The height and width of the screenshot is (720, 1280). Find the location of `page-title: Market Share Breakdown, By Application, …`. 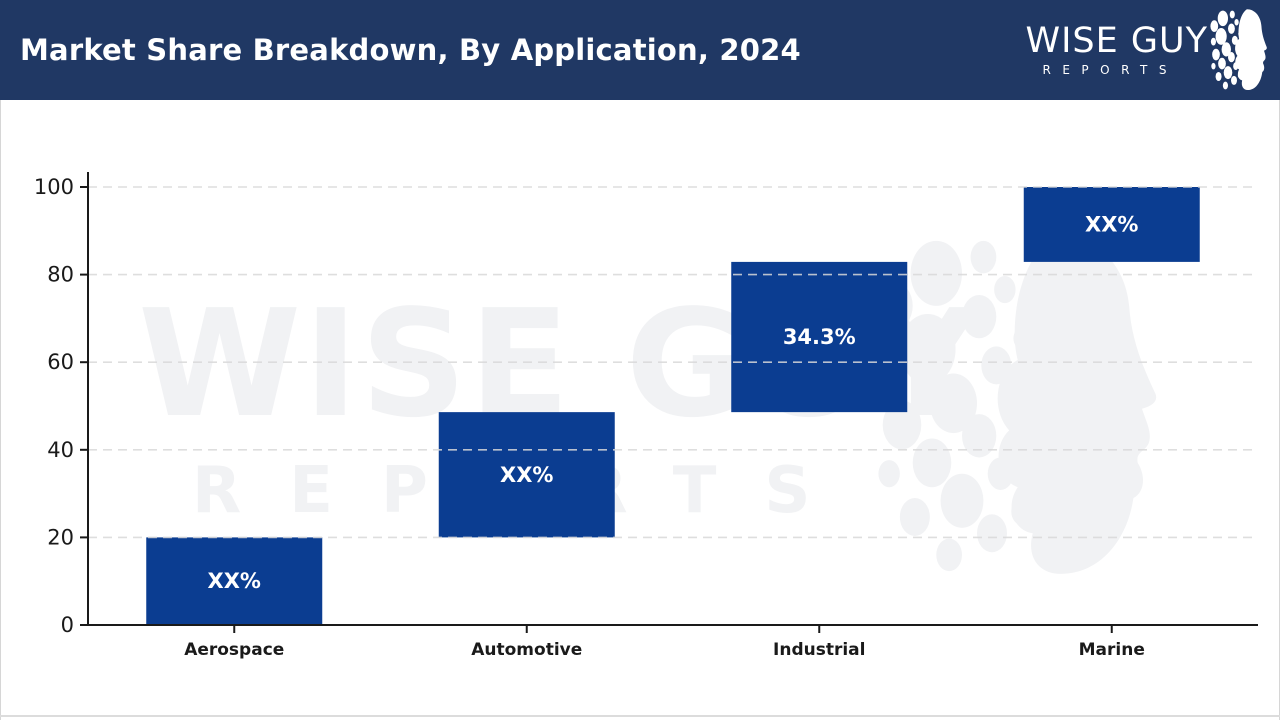

page-title: Market Share Breakdown, By Application, … is located at coordinates (410, 50).